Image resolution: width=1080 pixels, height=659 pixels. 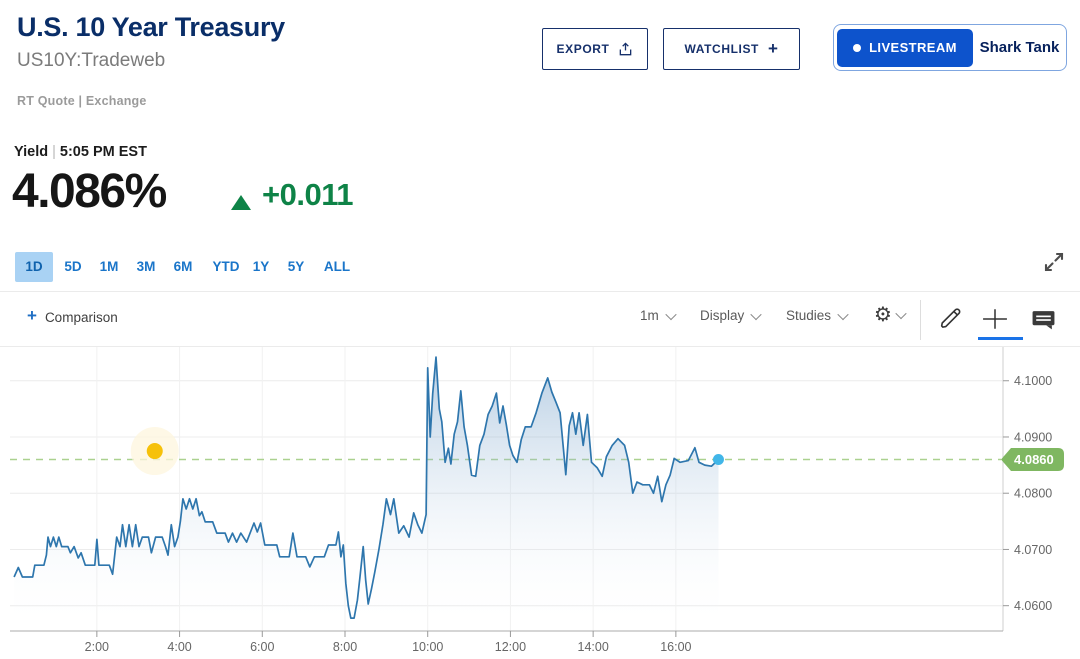 I want to click on interval-dropdown: 1m, so click(x=658, y=315).